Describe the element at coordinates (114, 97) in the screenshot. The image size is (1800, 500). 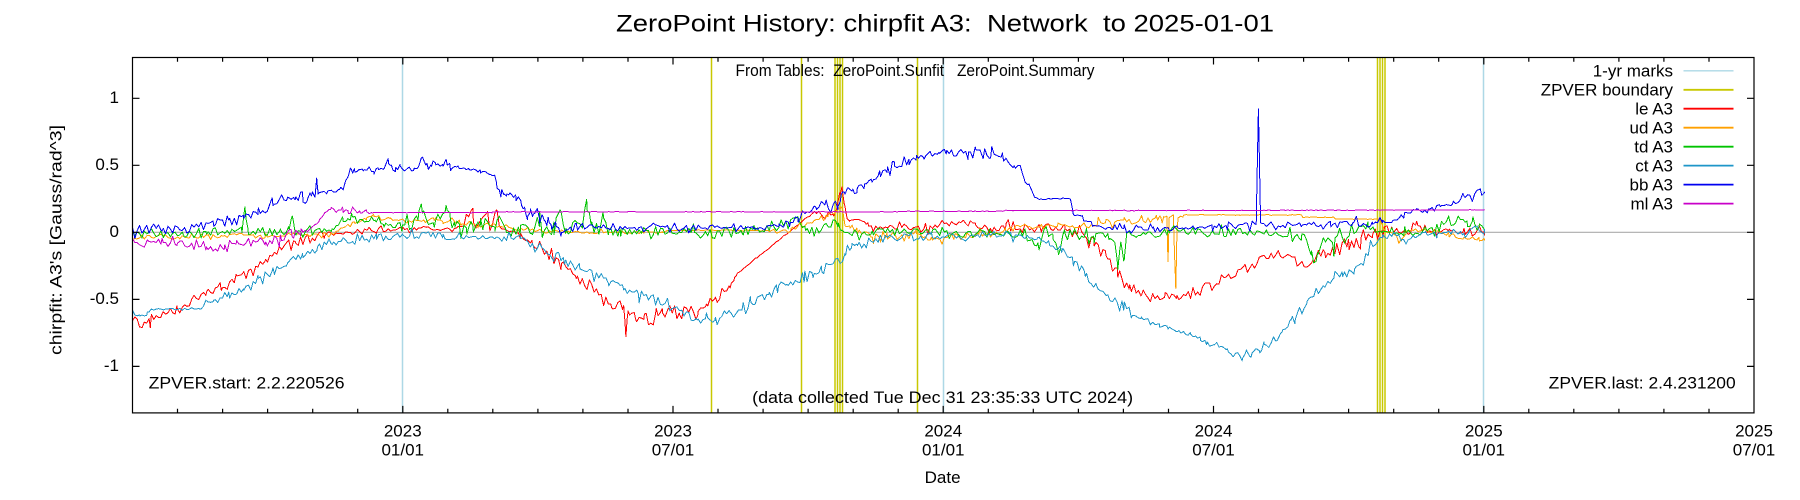
I see `svg-text: 1` at that location.